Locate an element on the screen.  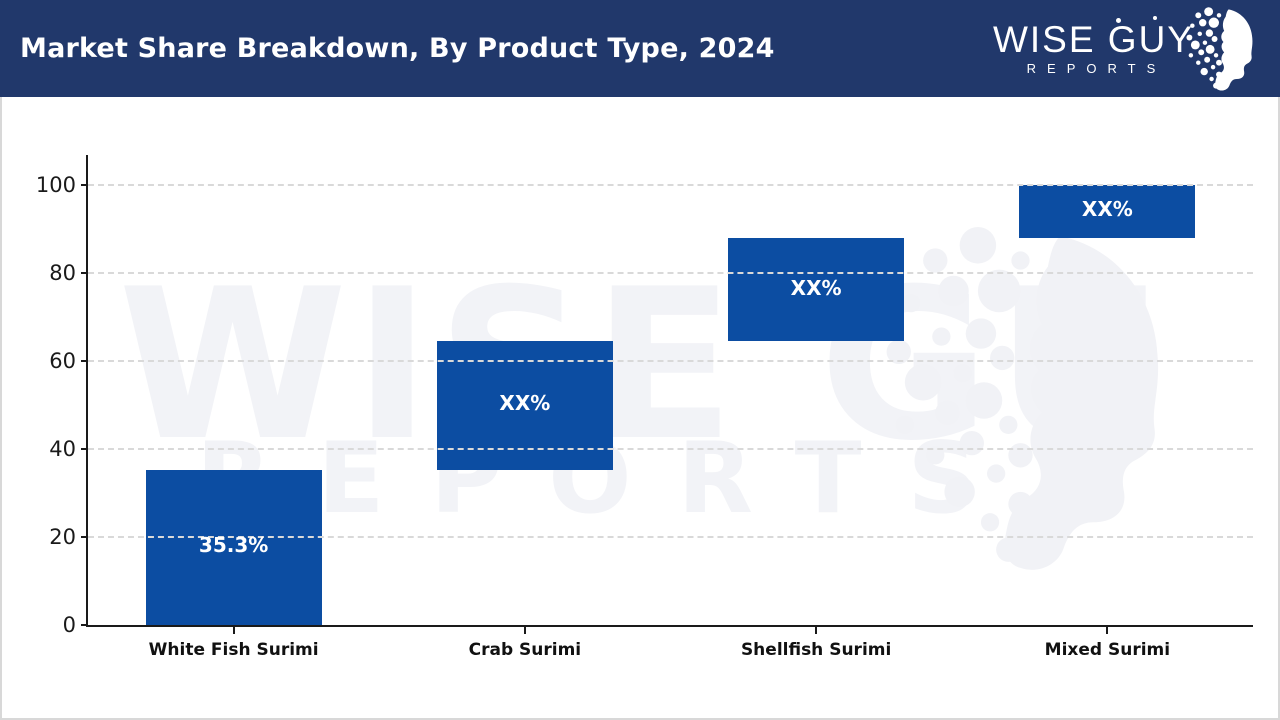
brand-logo: WISE GUY REPORTS is located at coordinates (1124, 49).